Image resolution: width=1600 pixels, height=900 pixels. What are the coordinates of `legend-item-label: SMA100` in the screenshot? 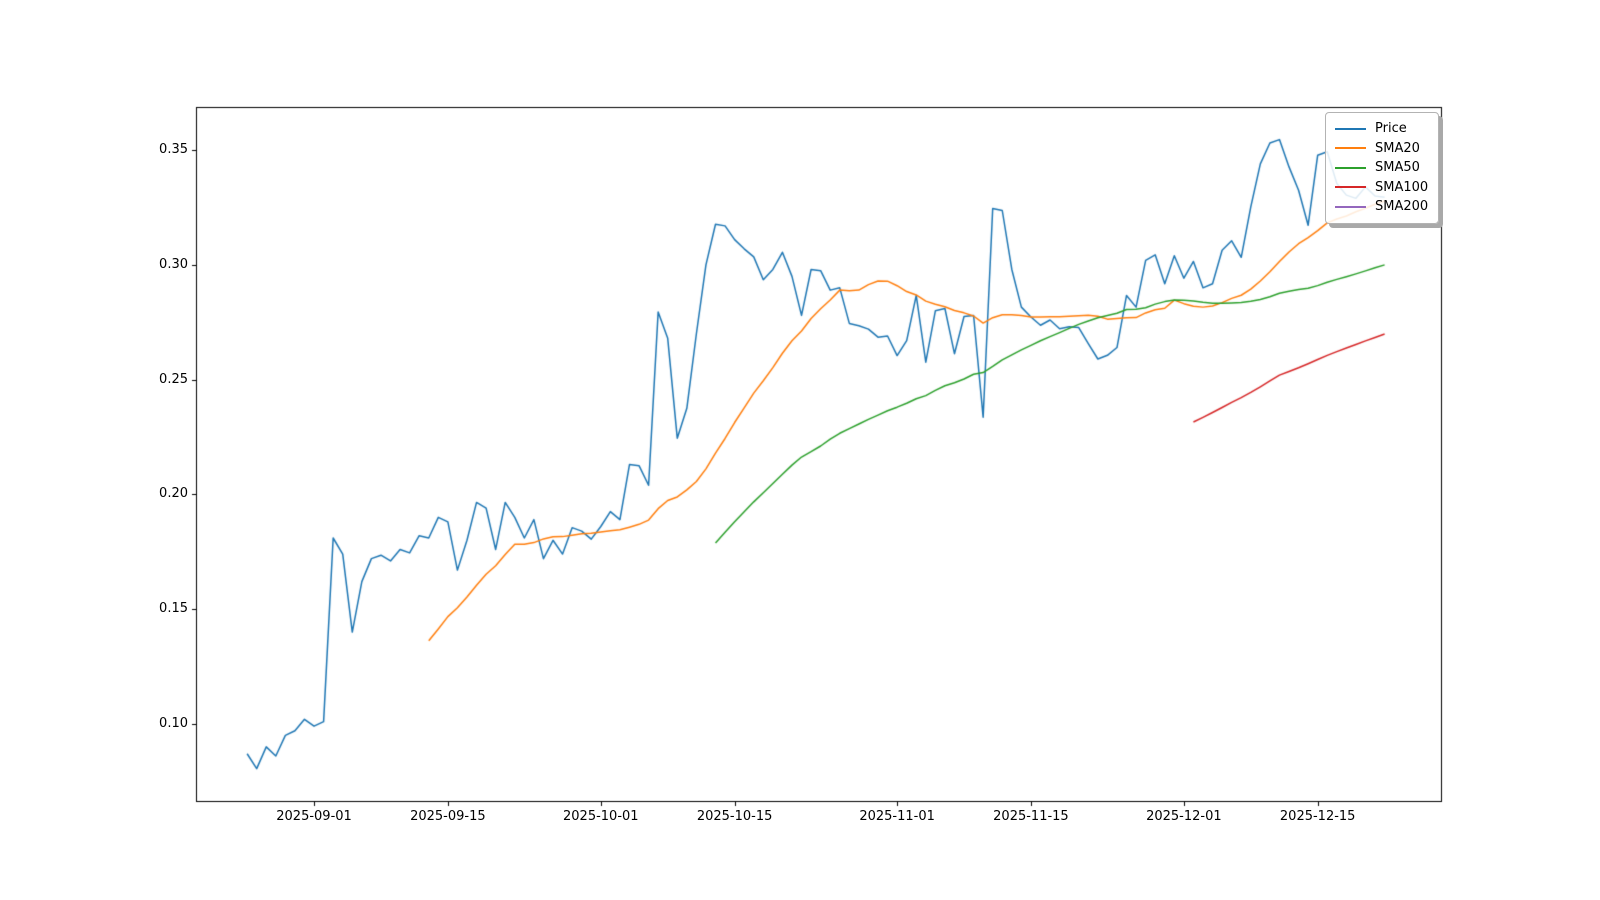 It's located at (1402, 187).